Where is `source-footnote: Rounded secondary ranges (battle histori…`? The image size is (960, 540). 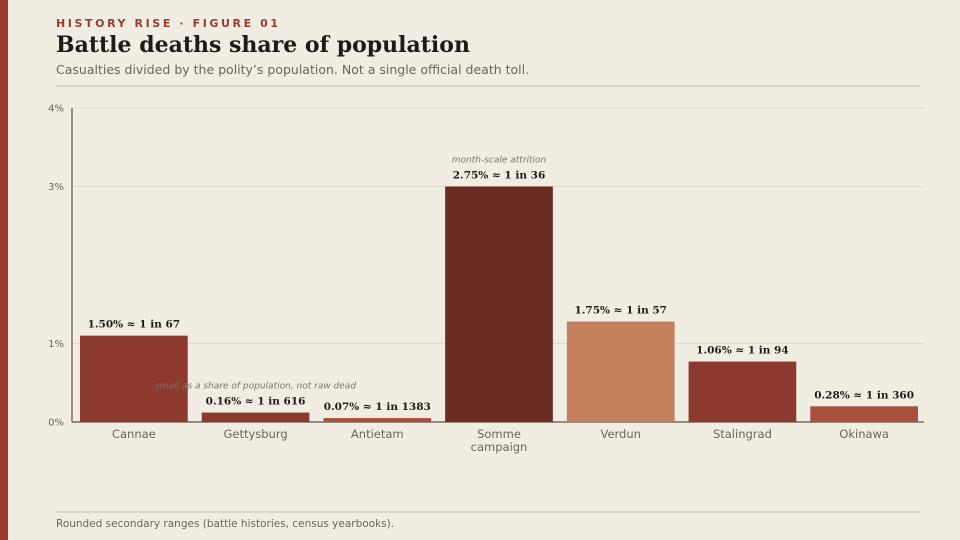 source-footnote: Rounded secondary ranges (battle histori… is located at coordinates (225, 524).